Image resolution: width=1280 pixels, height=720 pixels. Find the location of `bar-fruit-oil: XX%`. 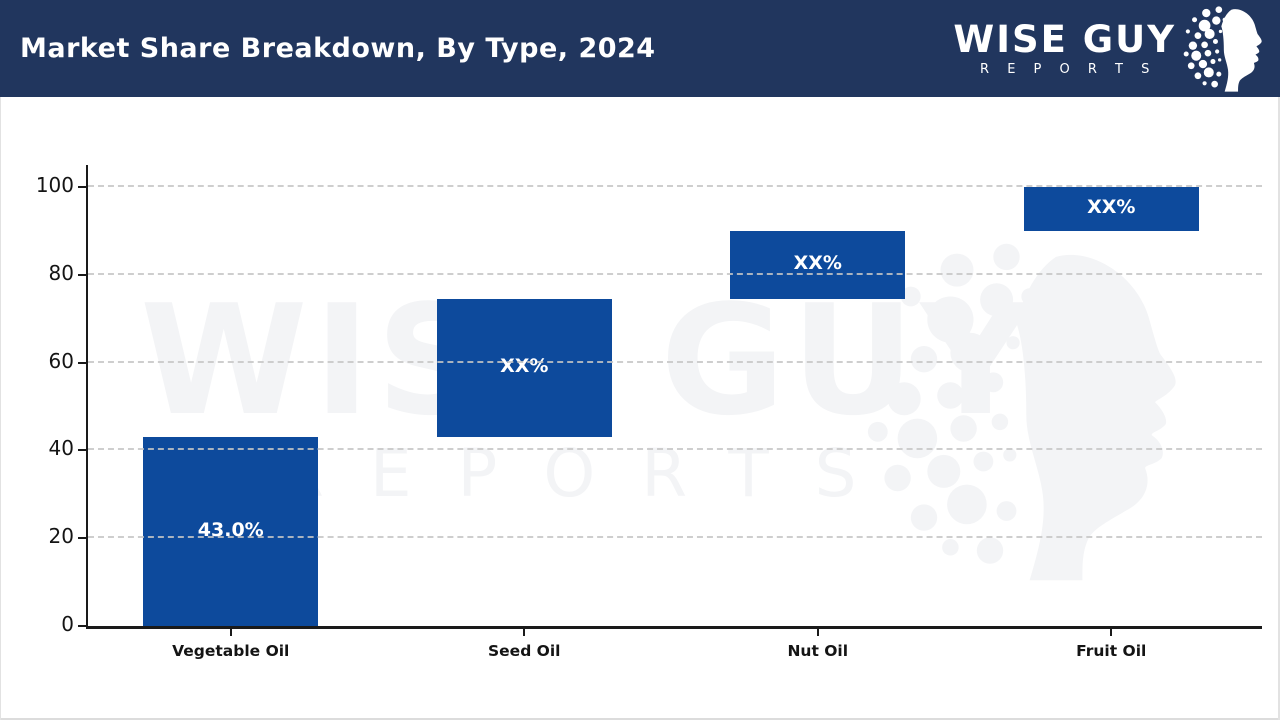

bar-fruit-oil: XX% is located at coordinates (1111, 208).